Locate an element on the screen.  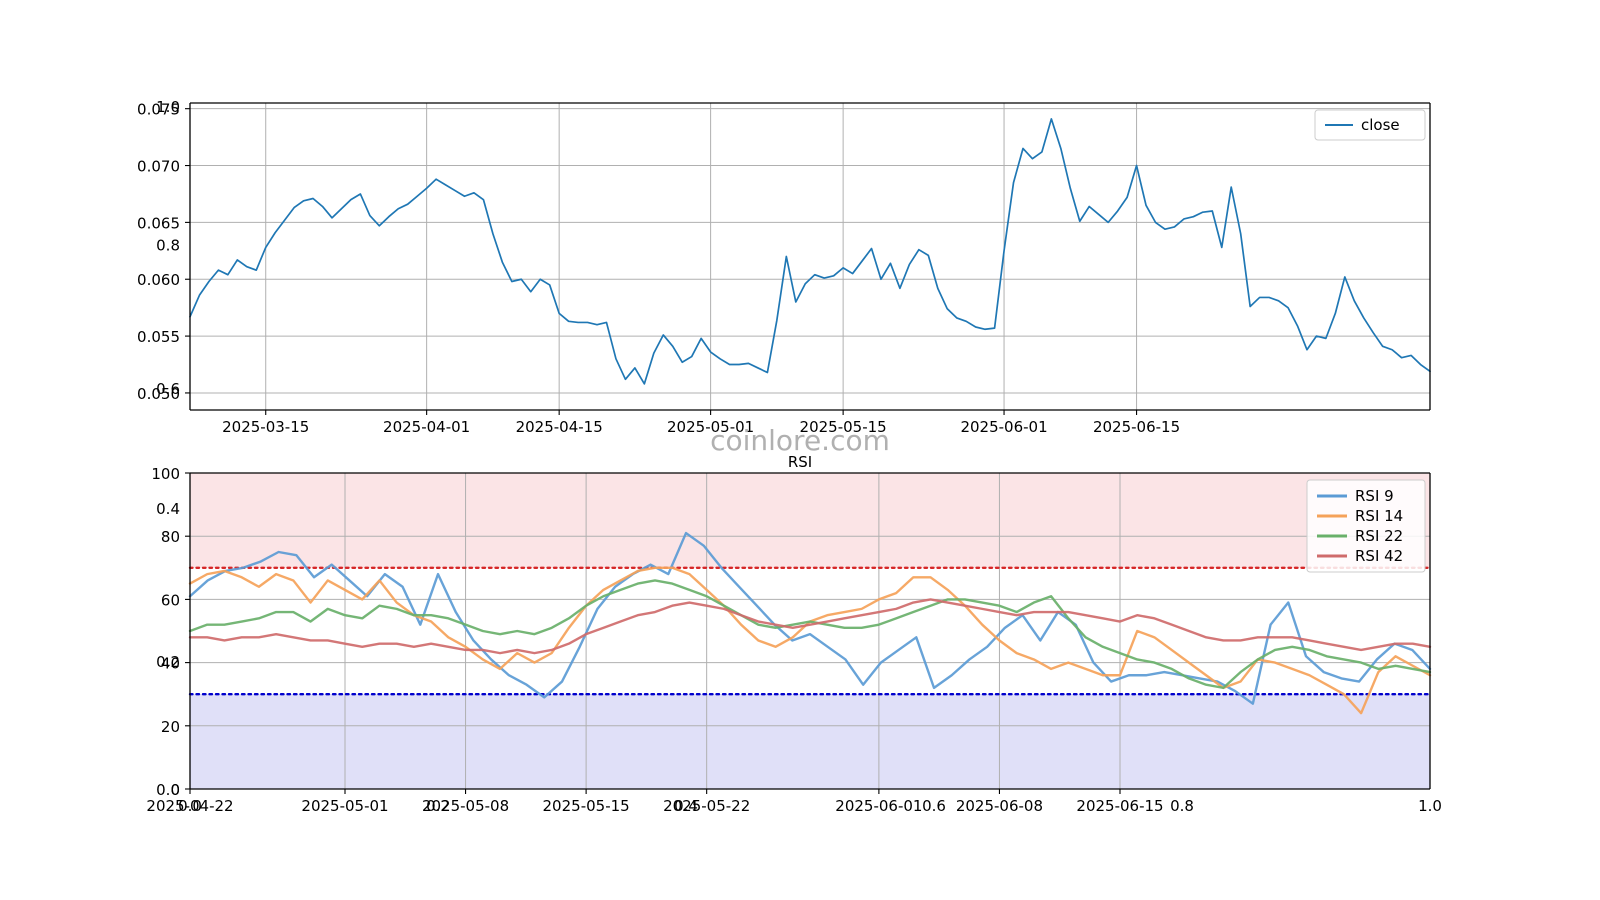
rsi-x-tick-label: 2025-05-22 is located at coordinates (706, 806).